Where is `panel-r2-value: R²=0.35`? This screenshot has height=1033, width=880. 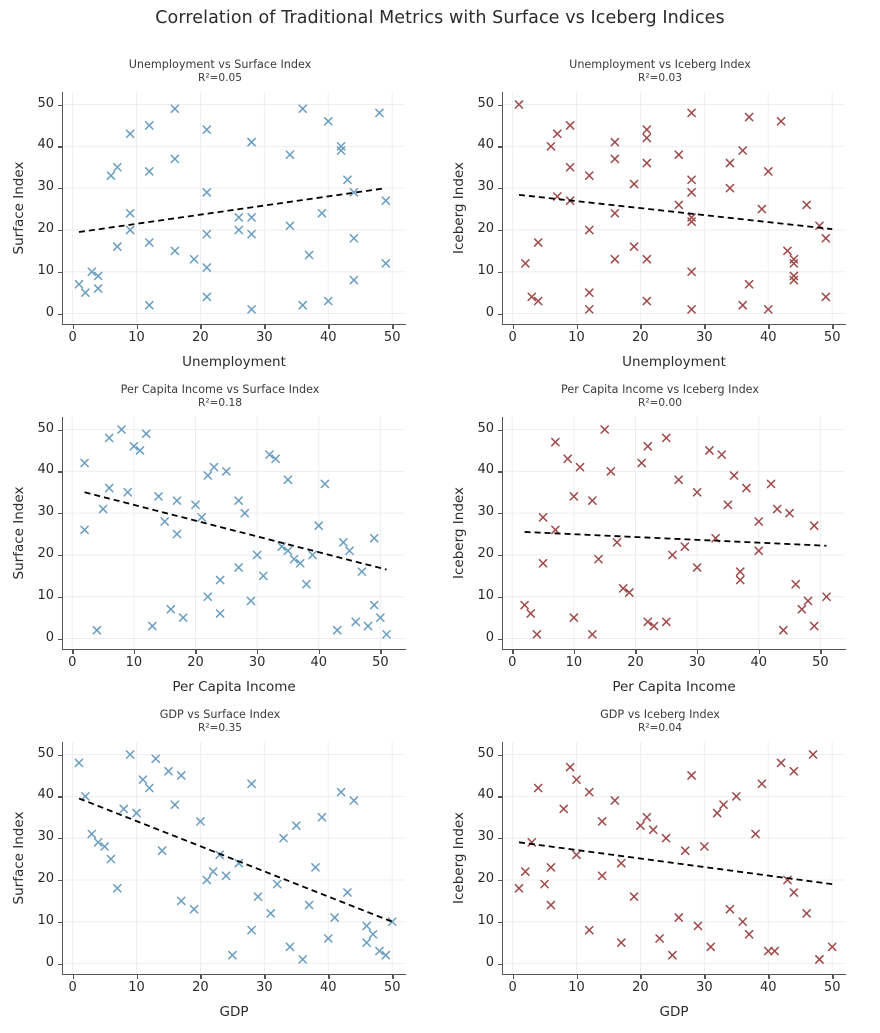
panel-r2-value: R²=0.35 is located at coordinates (220, 727).